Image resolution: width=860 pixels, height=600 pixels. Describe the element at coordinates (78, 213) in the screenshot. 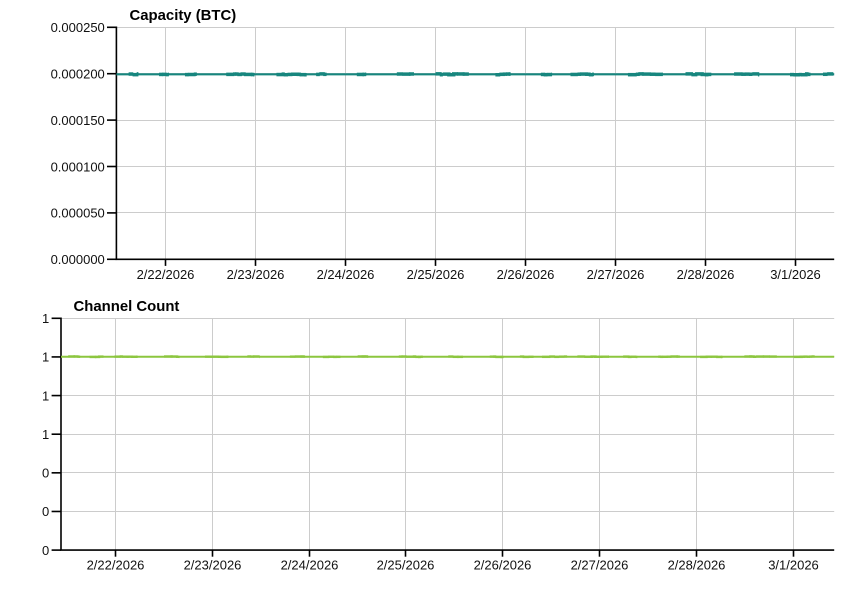

I see `svg-text: 0.000050` at that location.